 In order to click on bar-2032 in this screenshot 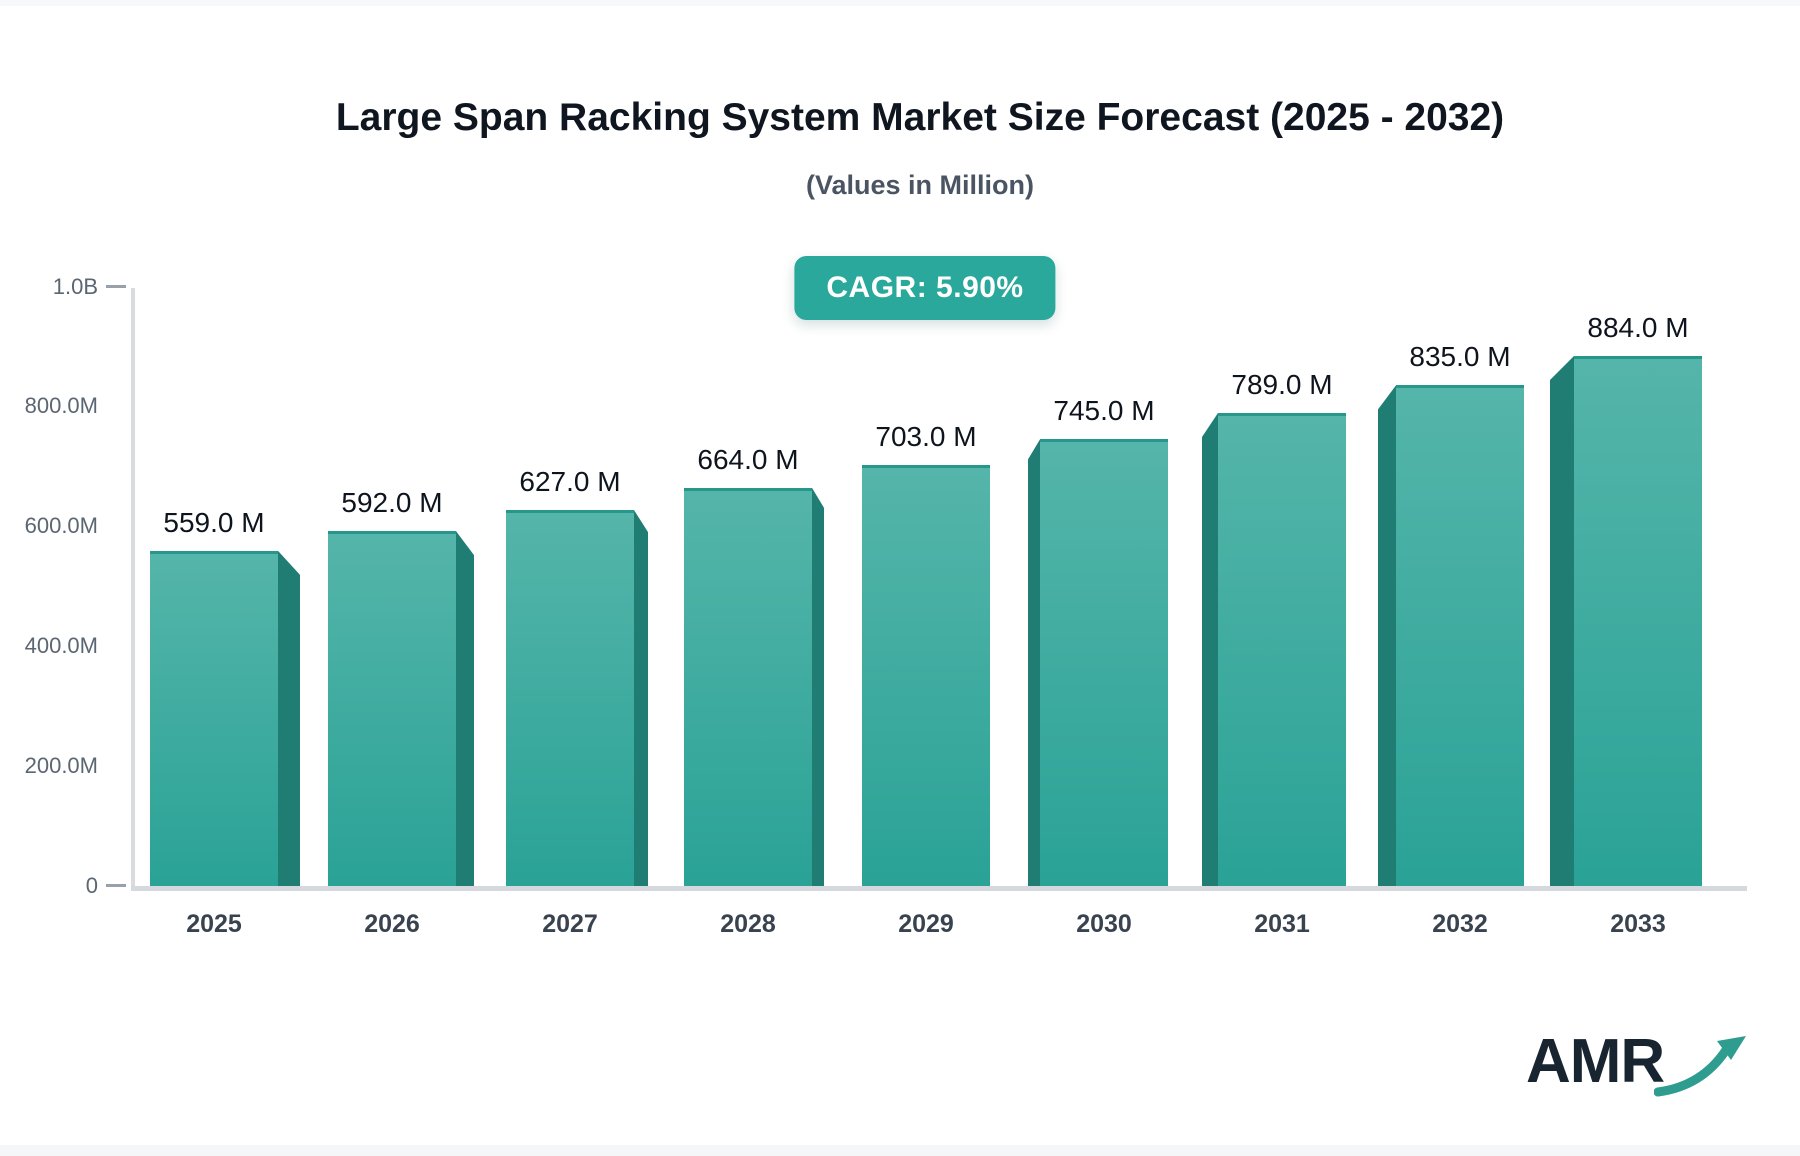, I will do `click(1460, 635)`.